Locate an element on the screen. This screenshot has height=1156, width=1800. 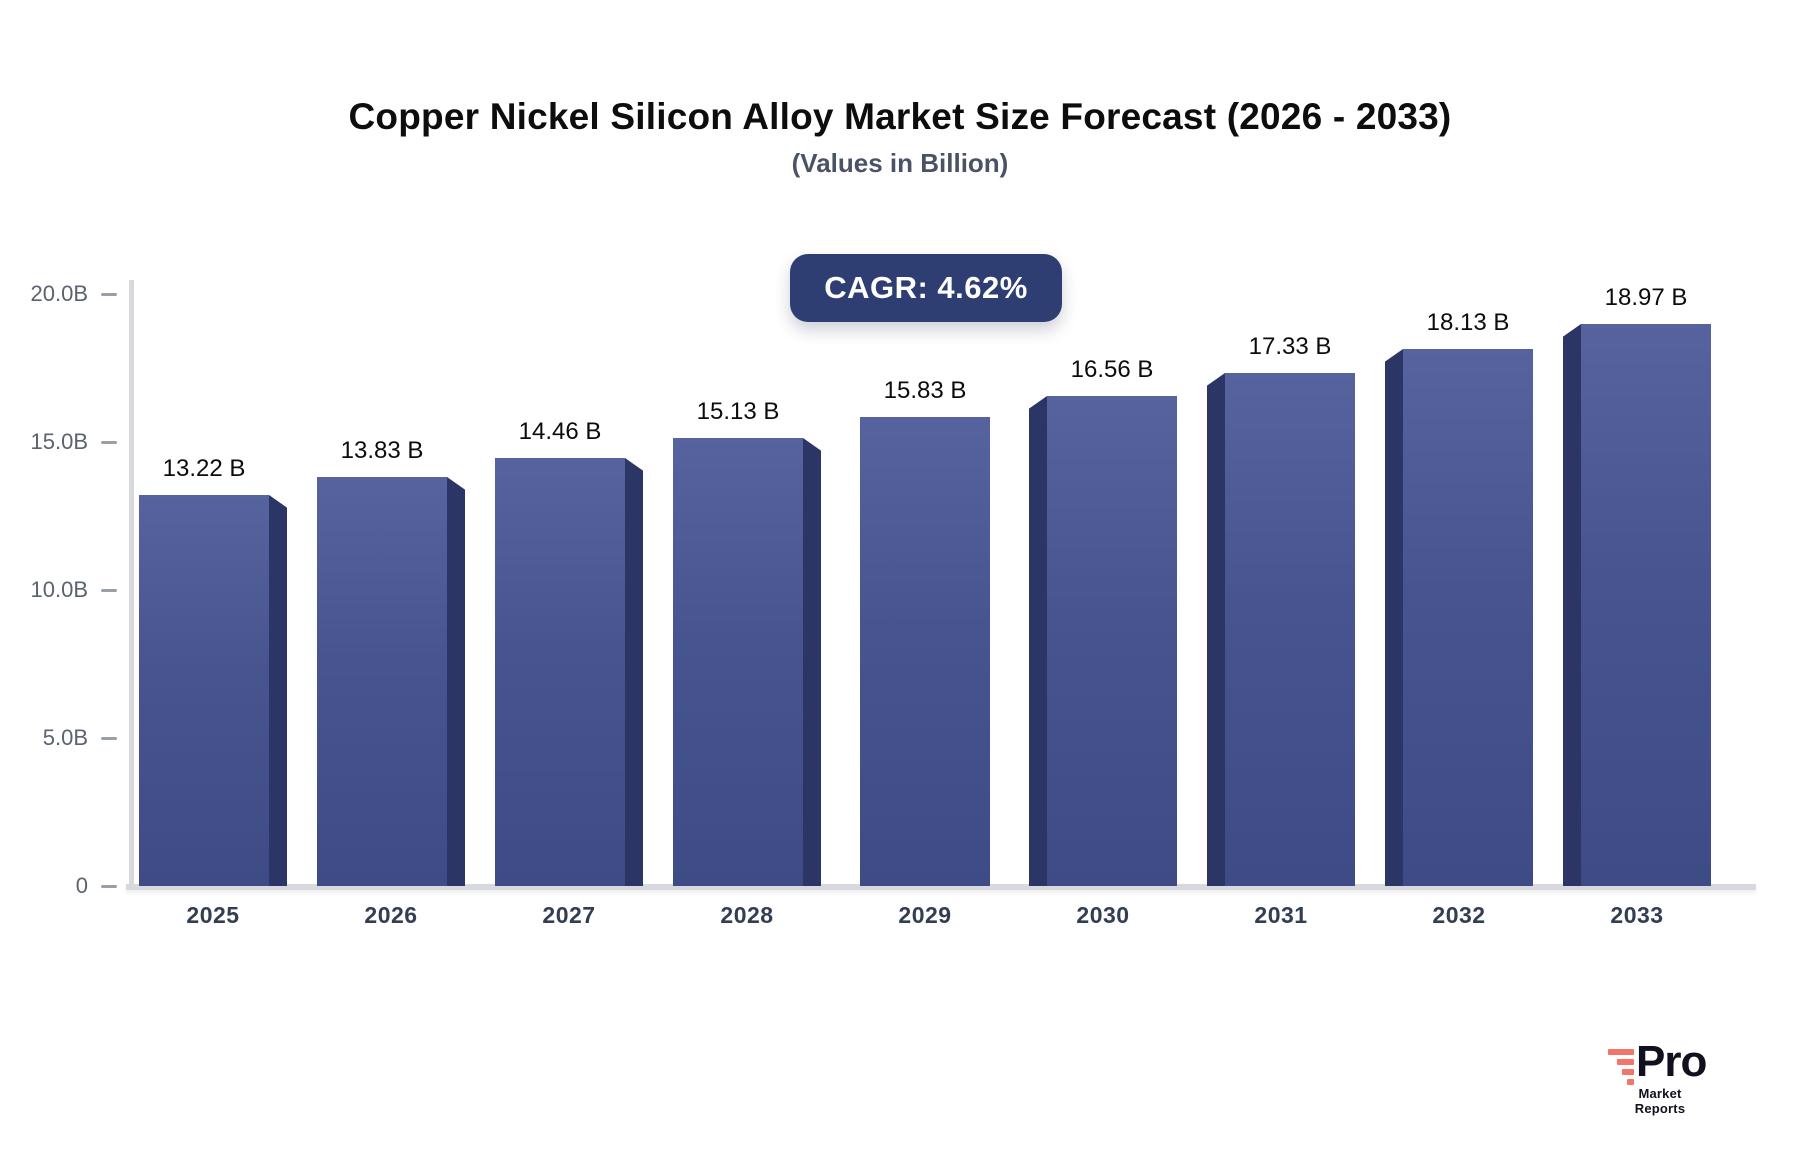
cagr-badge-label: CAGR: 4.62% is located at coordinates (926, 287).